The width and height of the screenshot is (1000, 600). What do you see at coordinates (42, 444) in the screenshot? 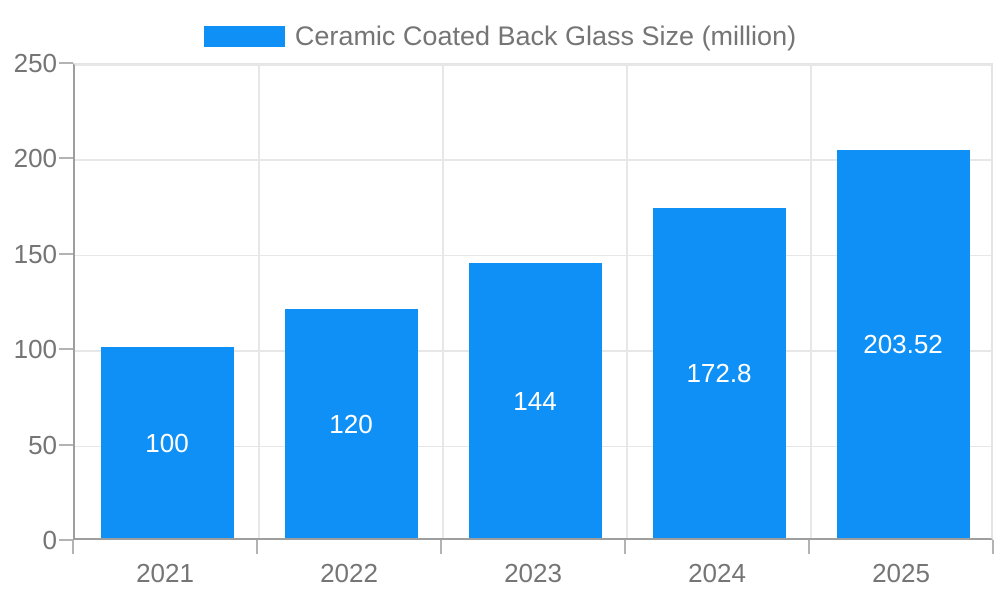
I see `y-tick-label: 50` at bounding box center [42, 444].